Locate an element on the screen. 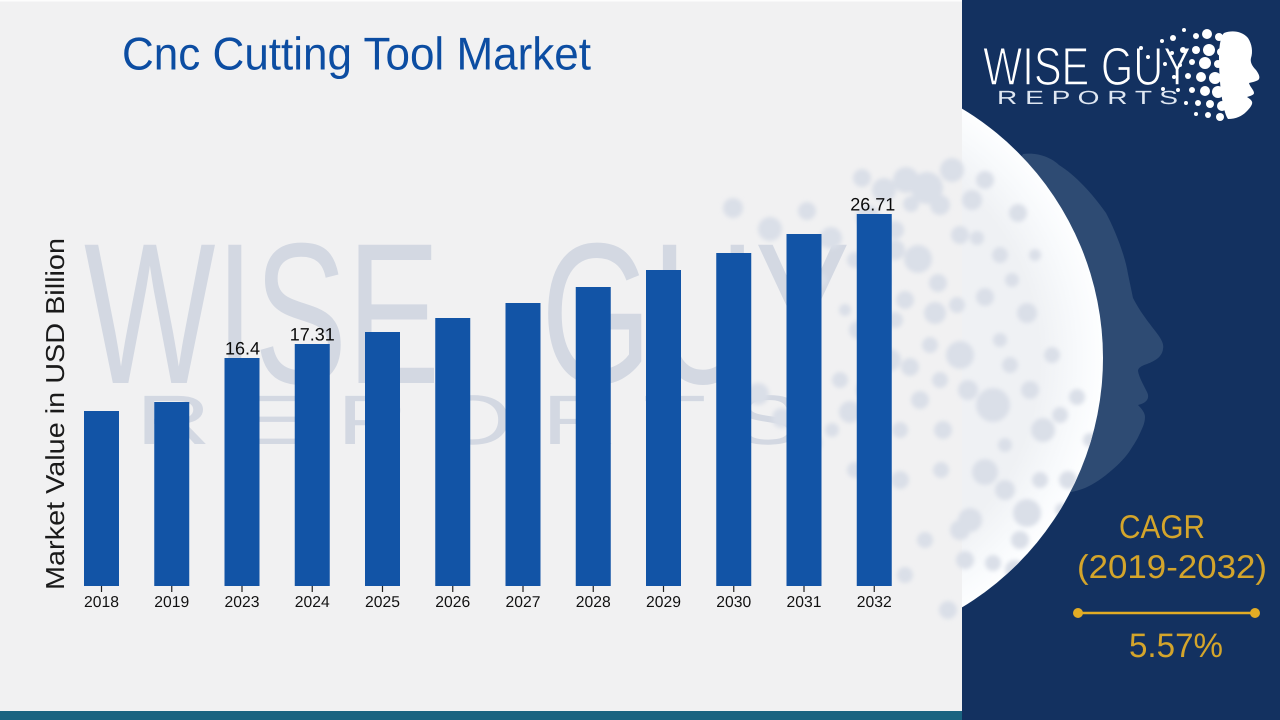  svg-text: 16.4 is located at coordinates (242, 349).